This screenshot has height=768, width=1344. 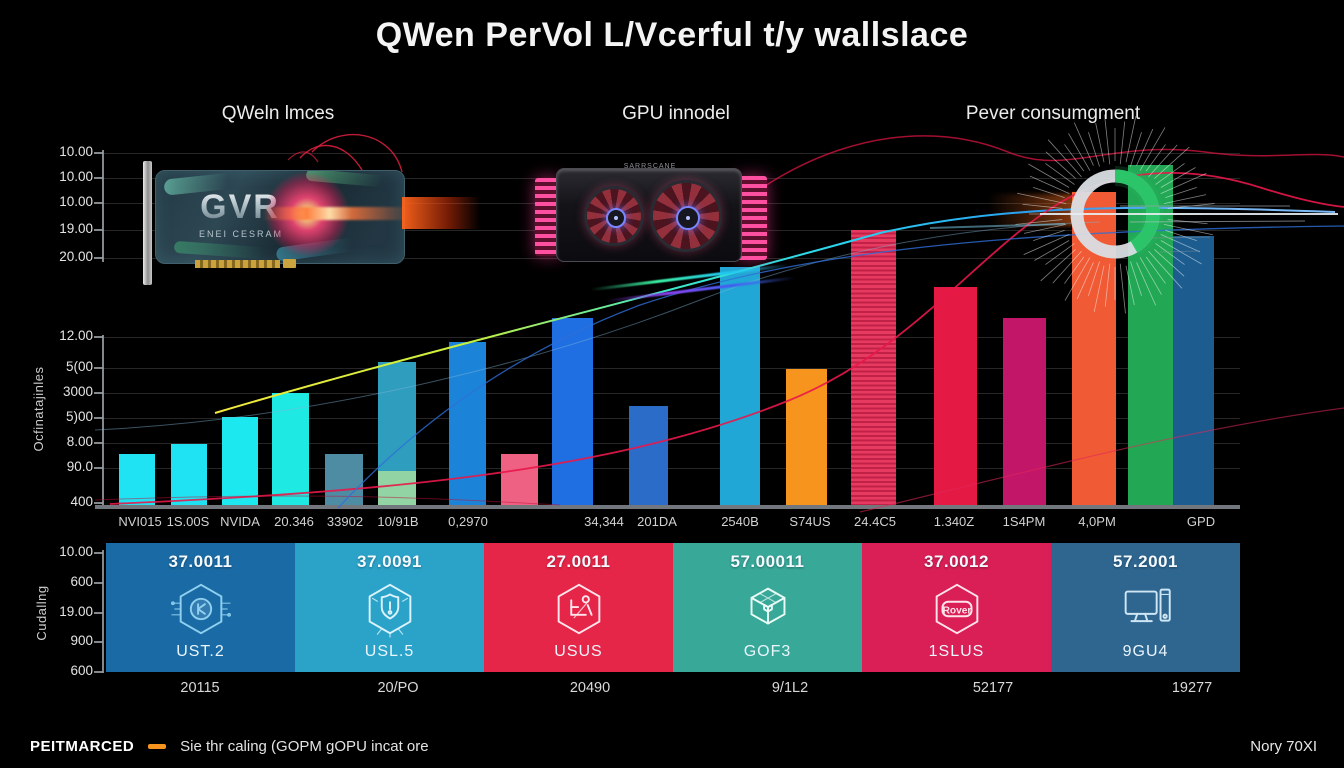 I want to click on panel-number: 37.0012, so click(x=956, y=561).